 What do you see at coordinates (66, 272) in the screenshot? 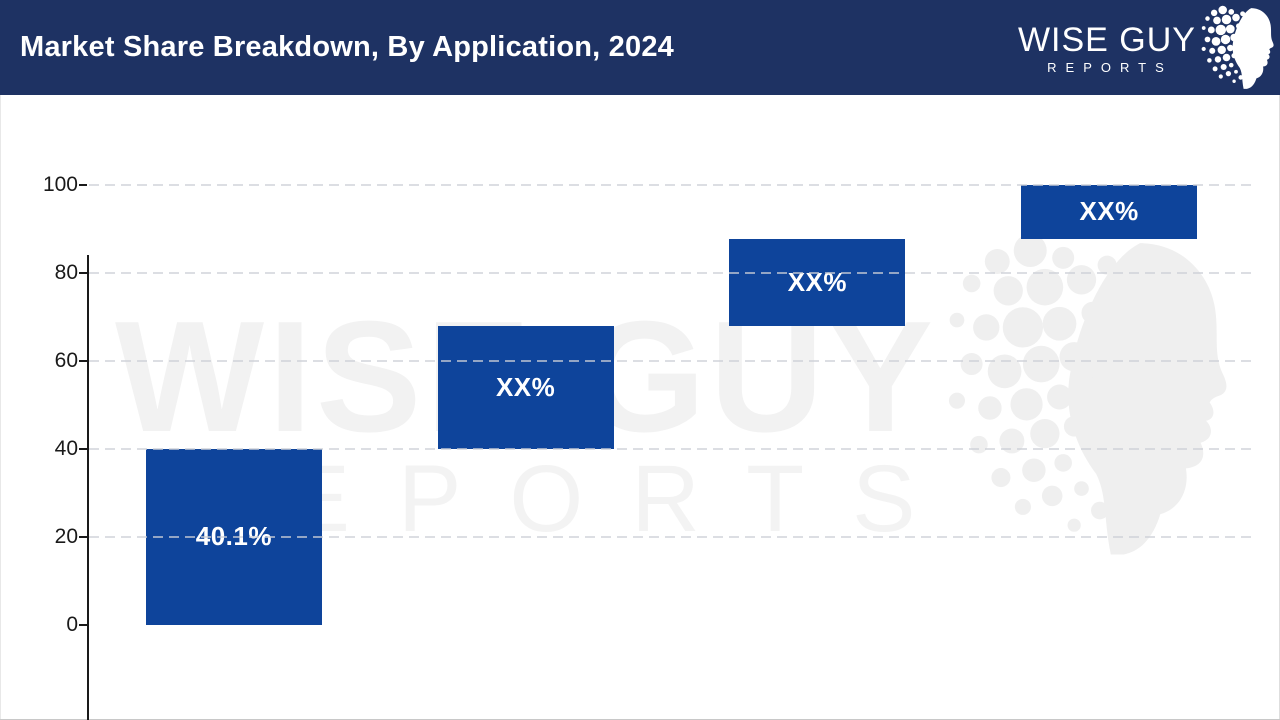
I see `y-tick-label: 80` at bounding box center [66, 272].